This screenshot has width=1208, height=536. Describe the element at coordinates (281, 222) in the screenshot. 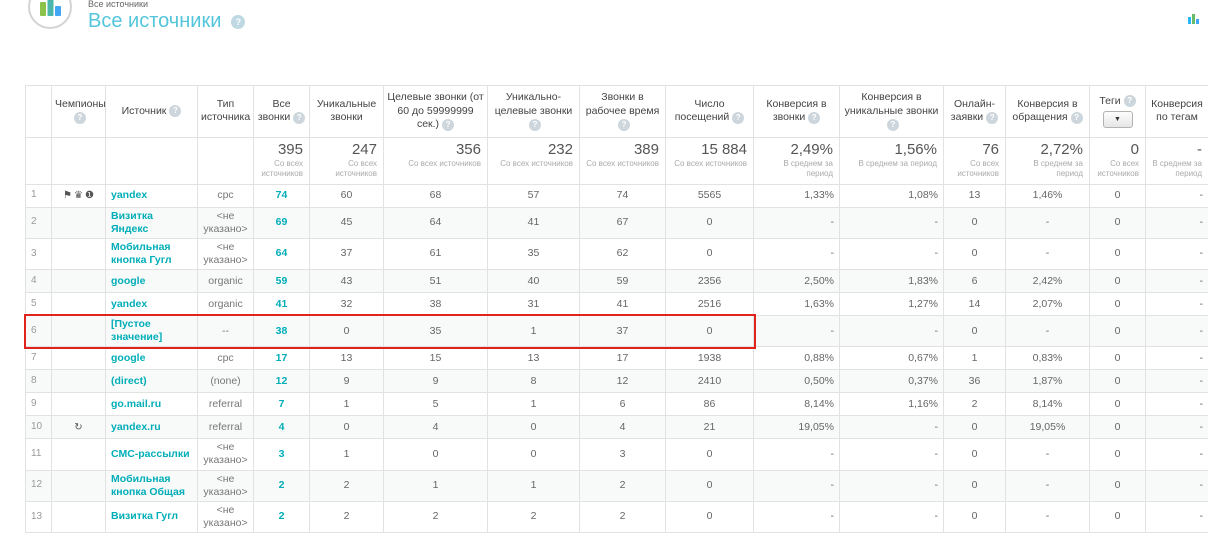

I see `all-calls-value: 69` at that location.